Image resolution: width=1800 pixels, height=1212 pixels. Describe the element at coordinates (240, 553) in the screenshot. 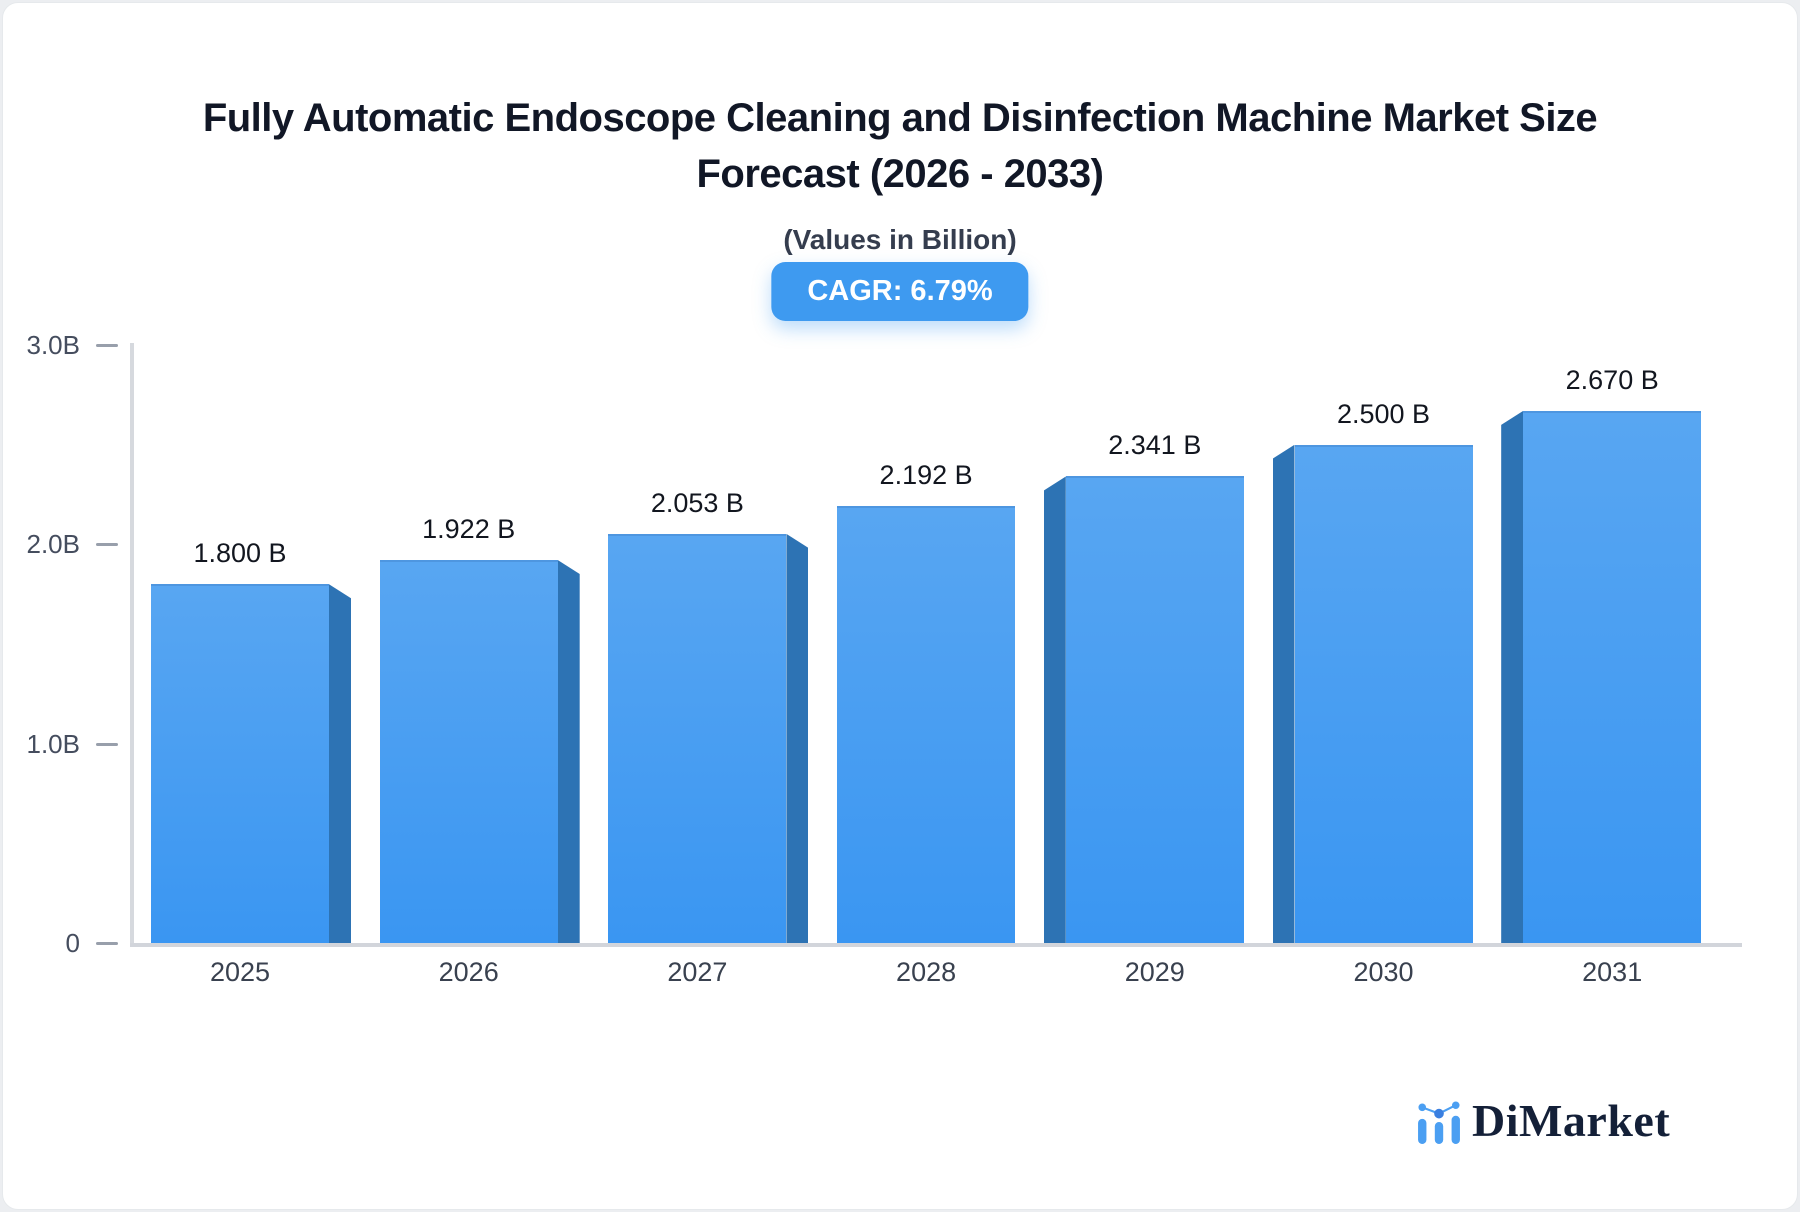

I see `bar-value-label: 1.800 B` at that location.